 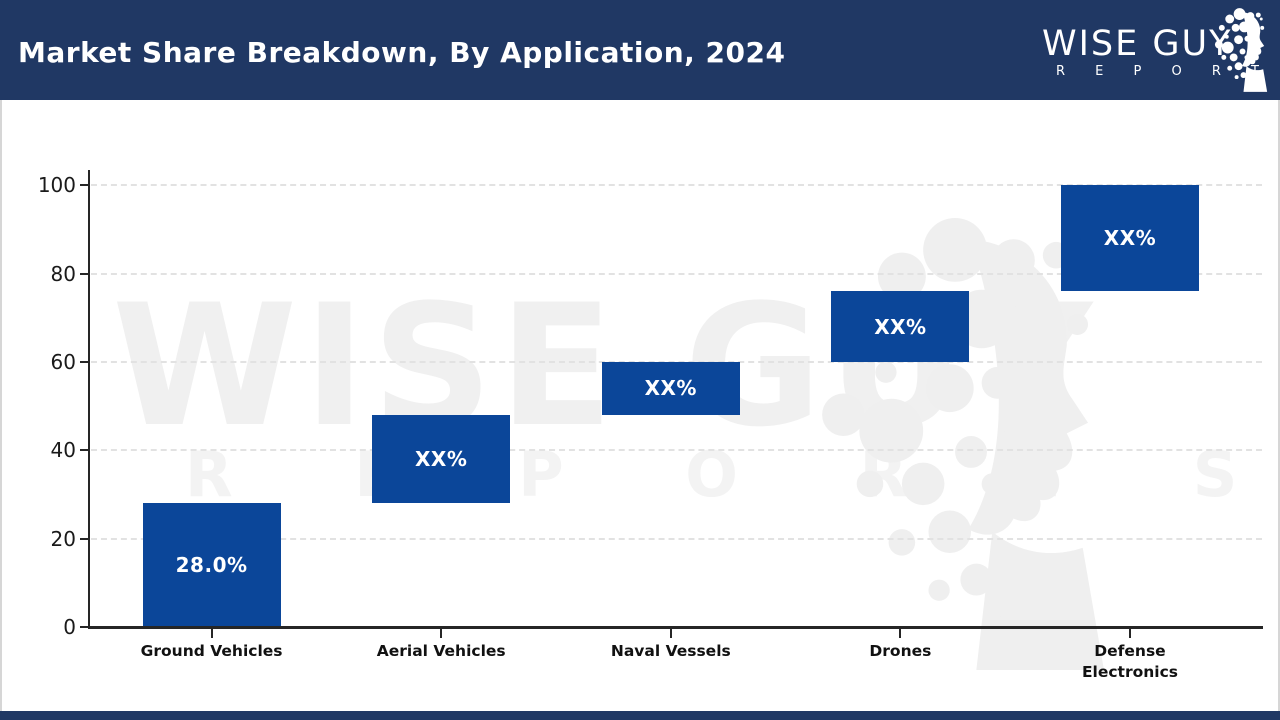 I want to click on logo-wordmark: WISE GUY, so click(x=1137, y=44).